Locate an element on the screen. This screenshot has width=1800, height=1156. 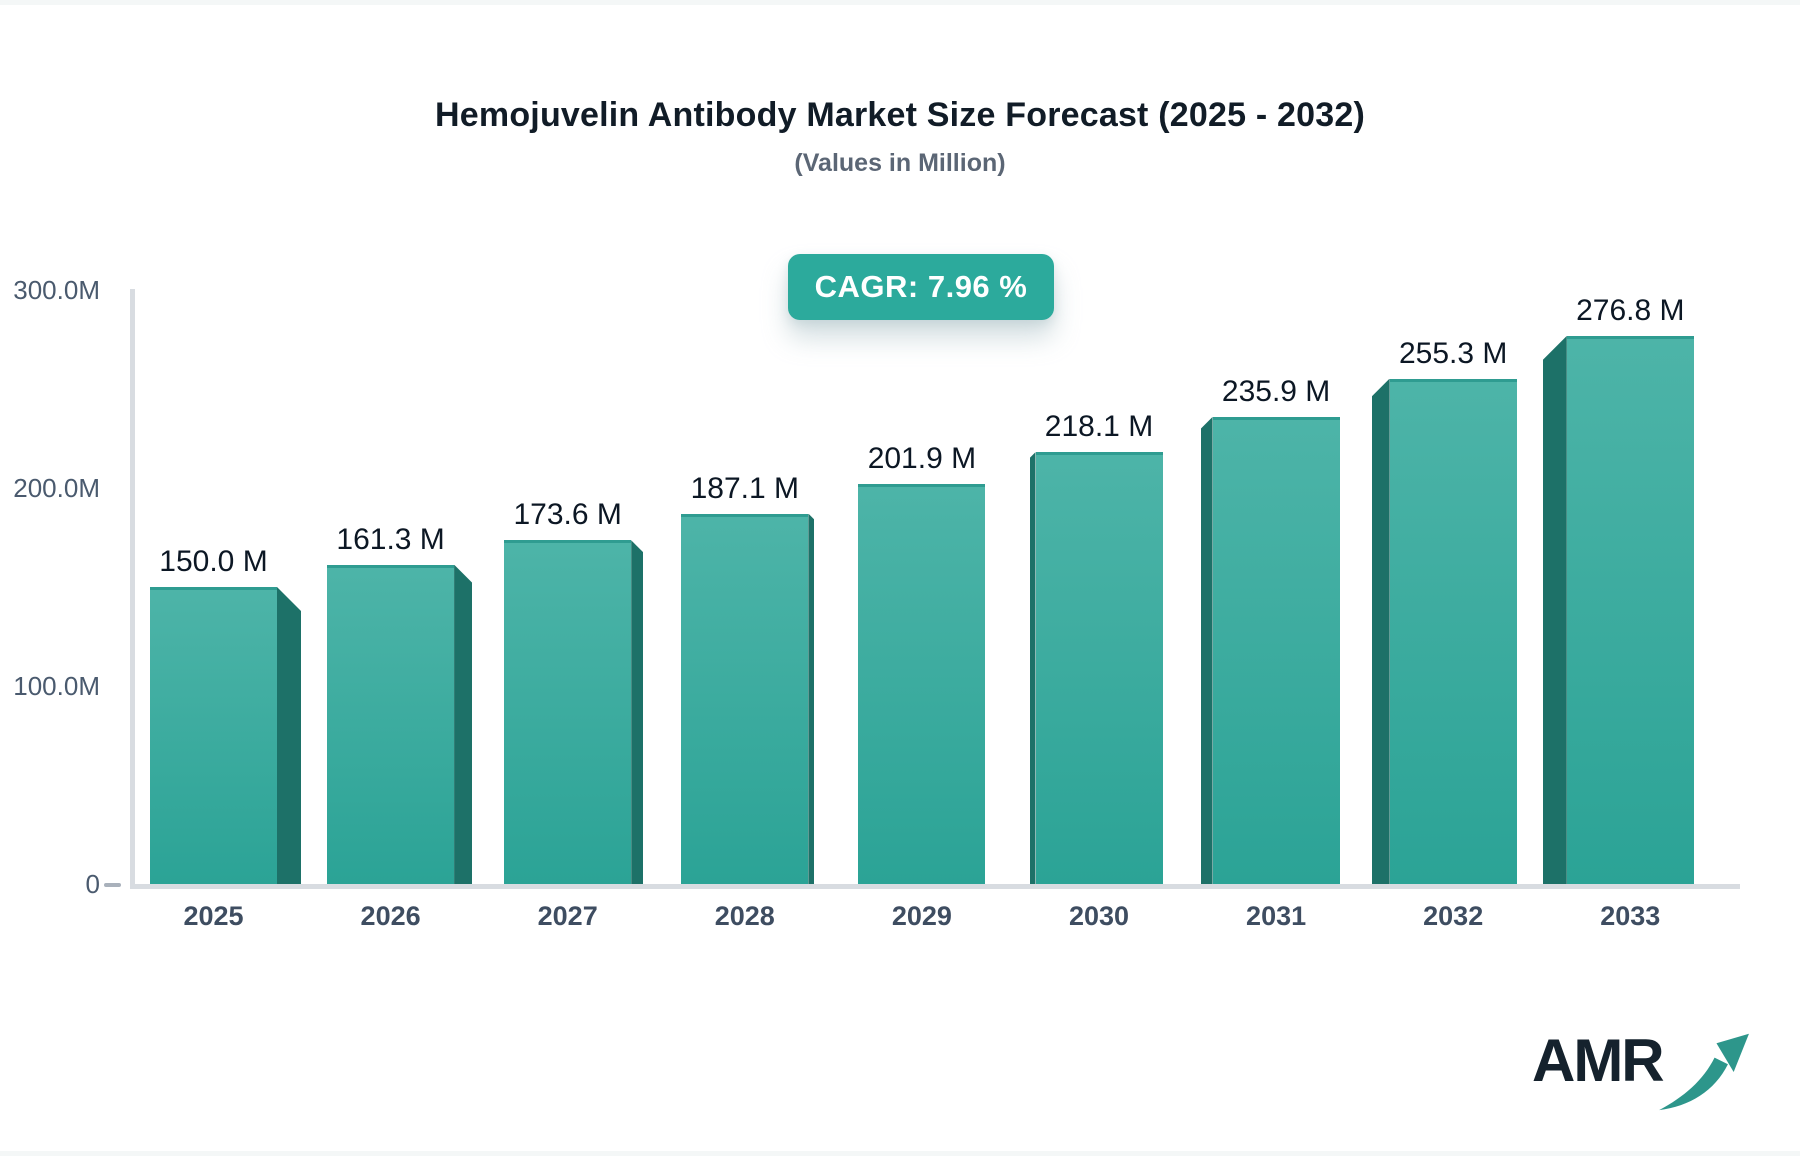
bar-value-label: 173.6 M is located at coordinates (567, 515).